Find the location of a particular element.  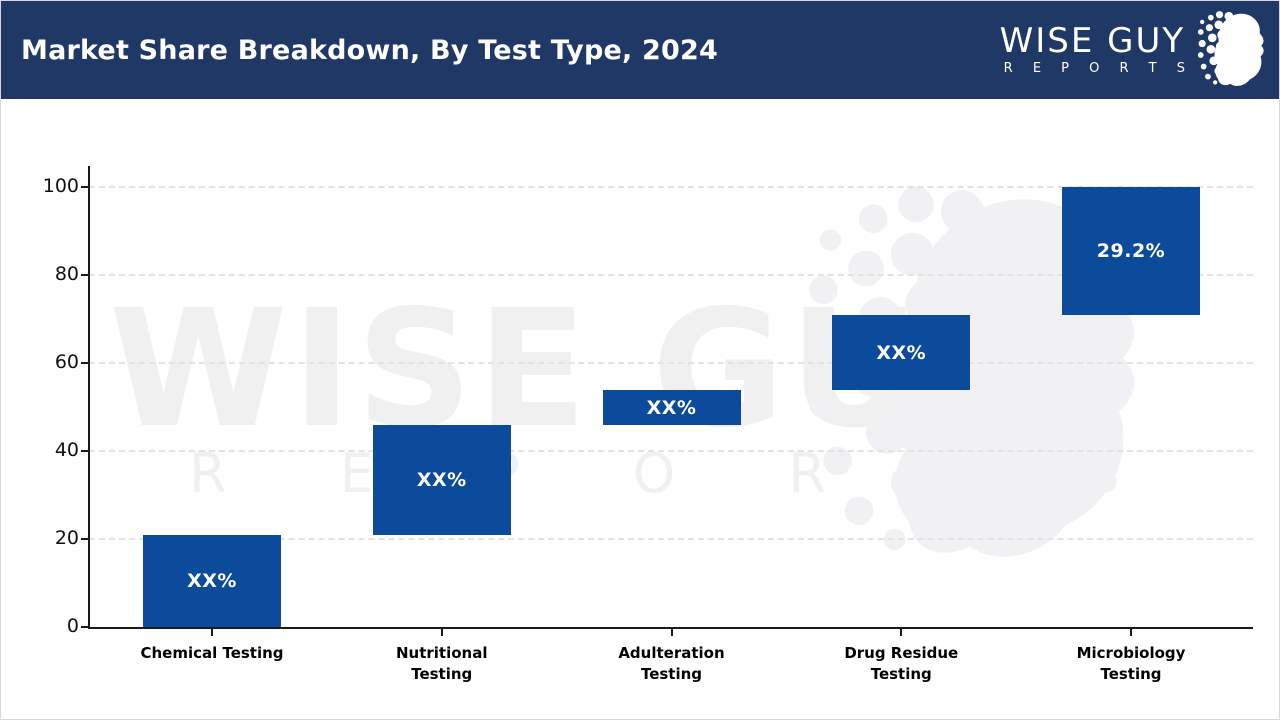

y-tick-label: 80 is located at coordinates (66, 274).